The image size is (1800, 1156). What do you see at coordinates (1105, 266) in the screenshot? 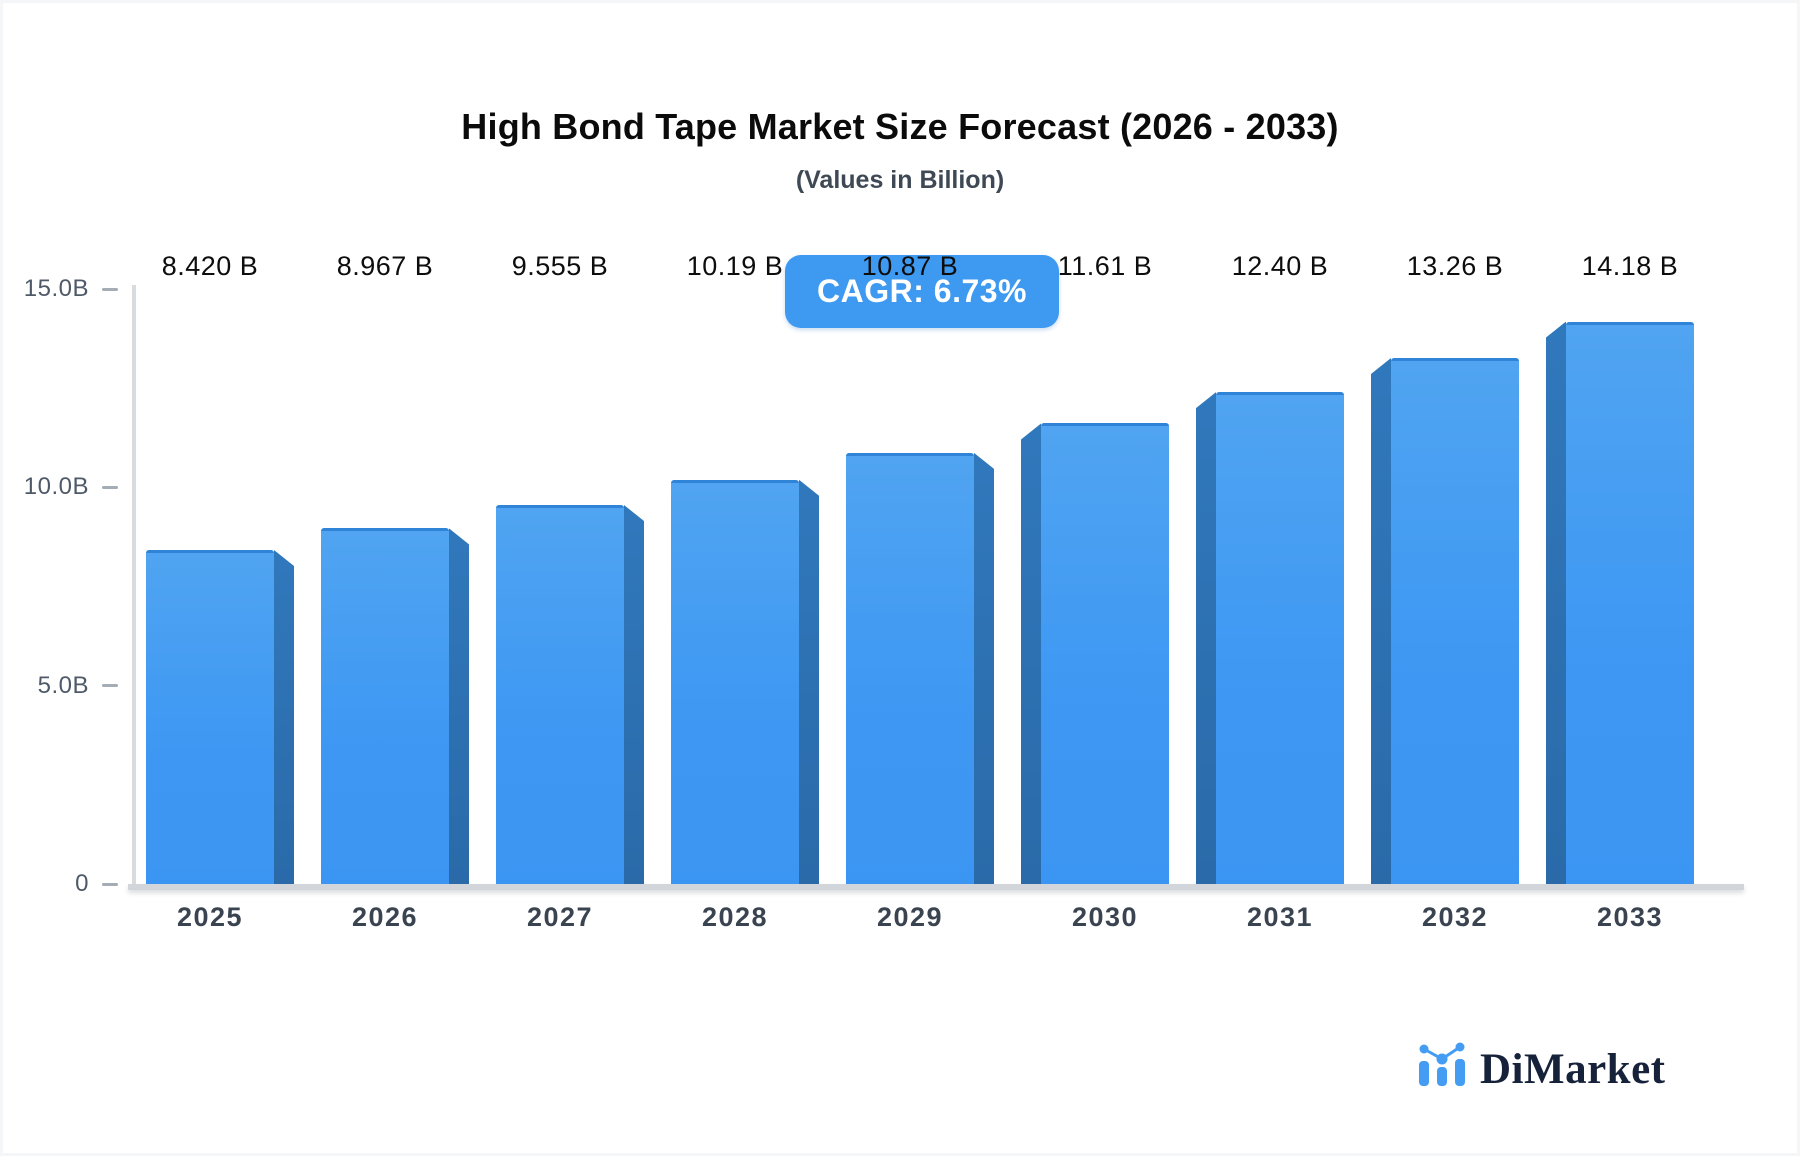
I see `bar-value-label: 11.61 B` at bounding box center [1105, 266].